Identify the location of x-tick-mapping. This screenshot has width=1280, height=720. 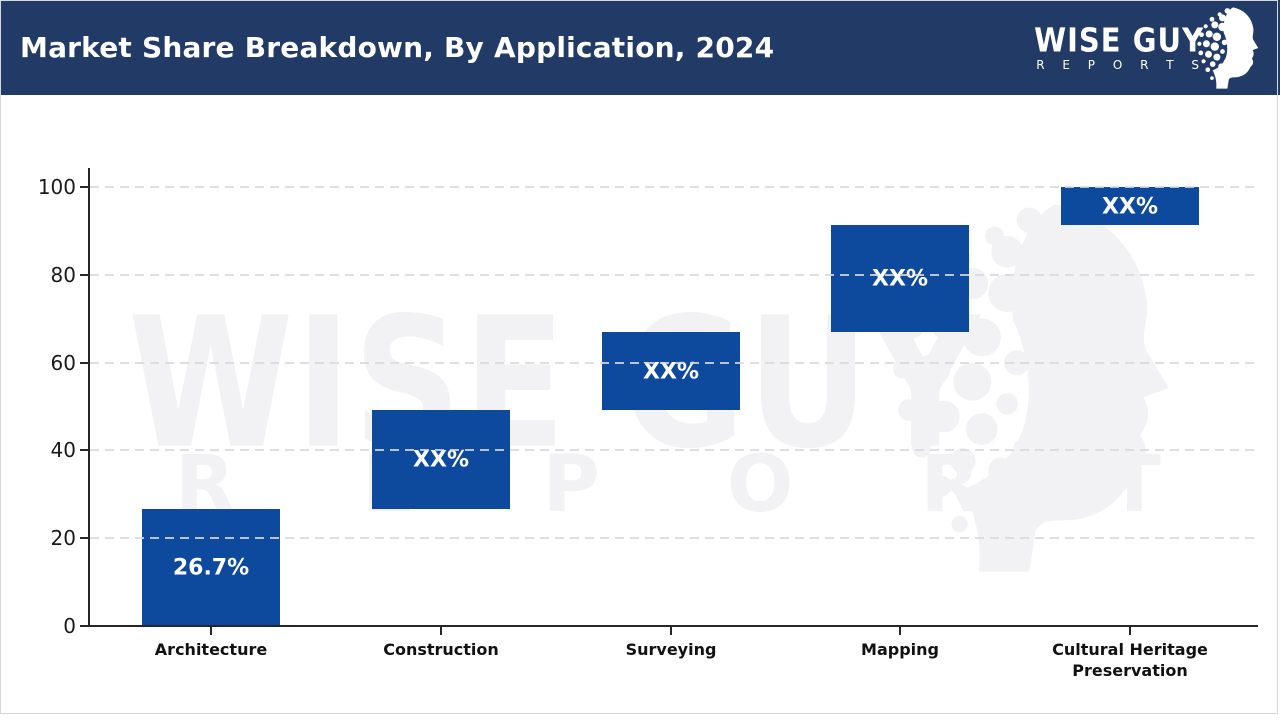
(900, 631).